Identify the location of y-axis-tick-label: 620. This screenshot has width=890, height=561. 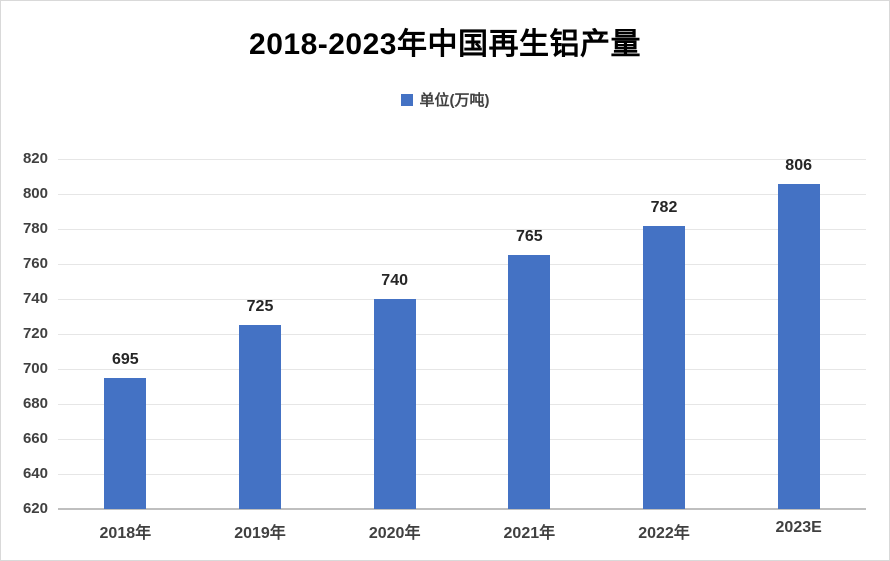
(35, 508).